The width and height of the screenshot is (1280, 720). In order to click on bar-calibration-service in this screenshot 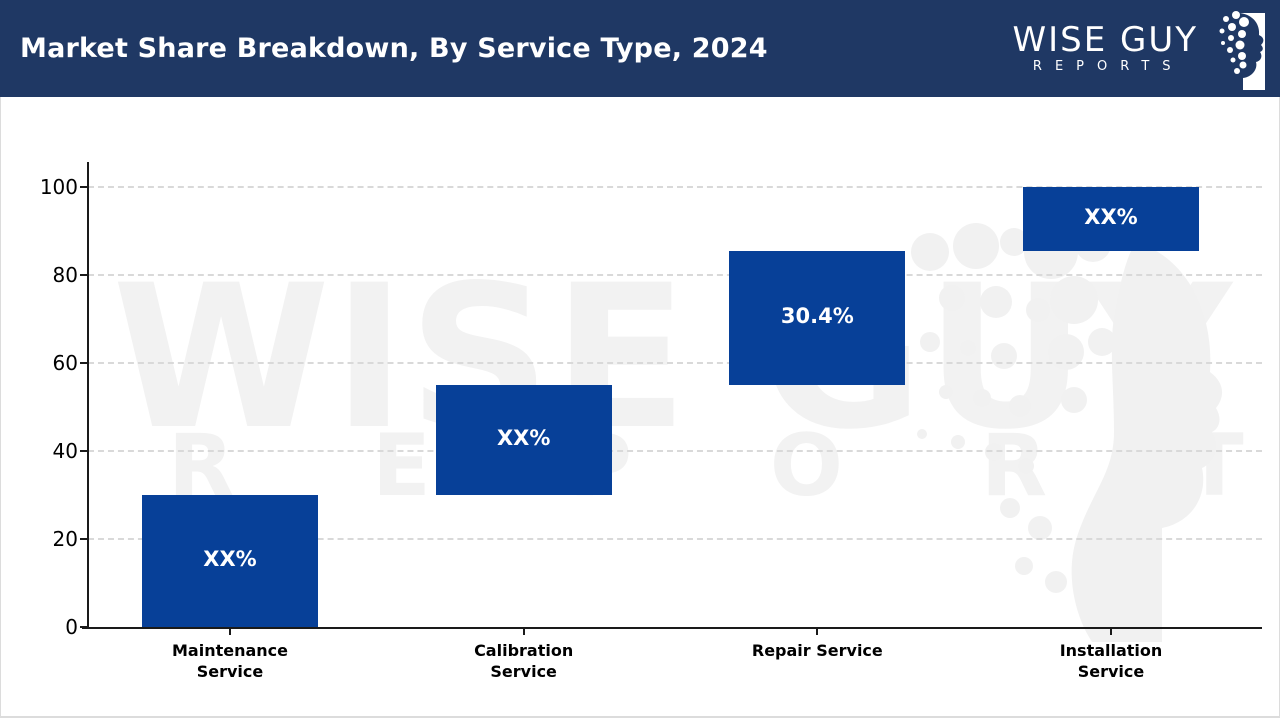, I will do `click(523, 440)`.